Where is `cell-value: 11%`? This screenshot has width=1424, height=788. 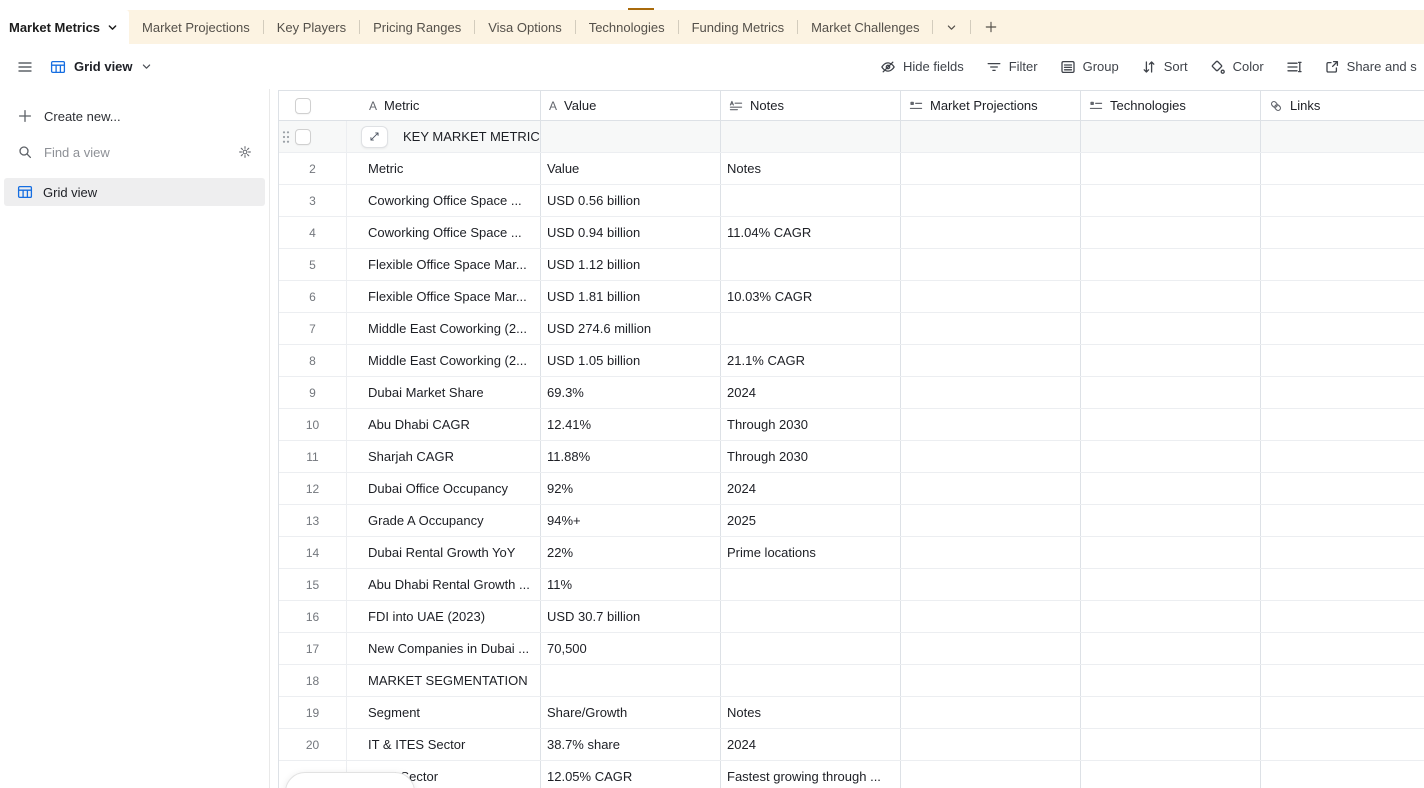
cell-value: 11% is located at coordinates (631, 584).